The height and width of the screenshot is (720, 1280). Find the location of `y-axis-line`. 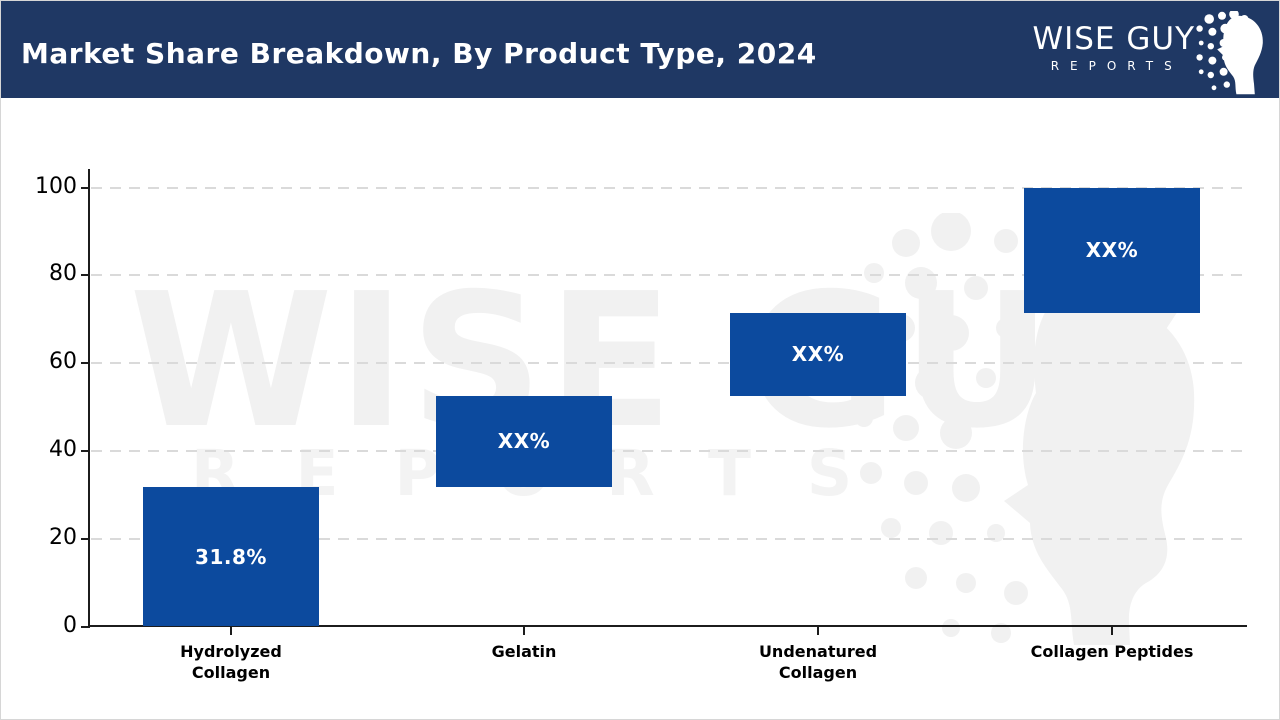

y-axis-line is located at coordinates (89, 398).